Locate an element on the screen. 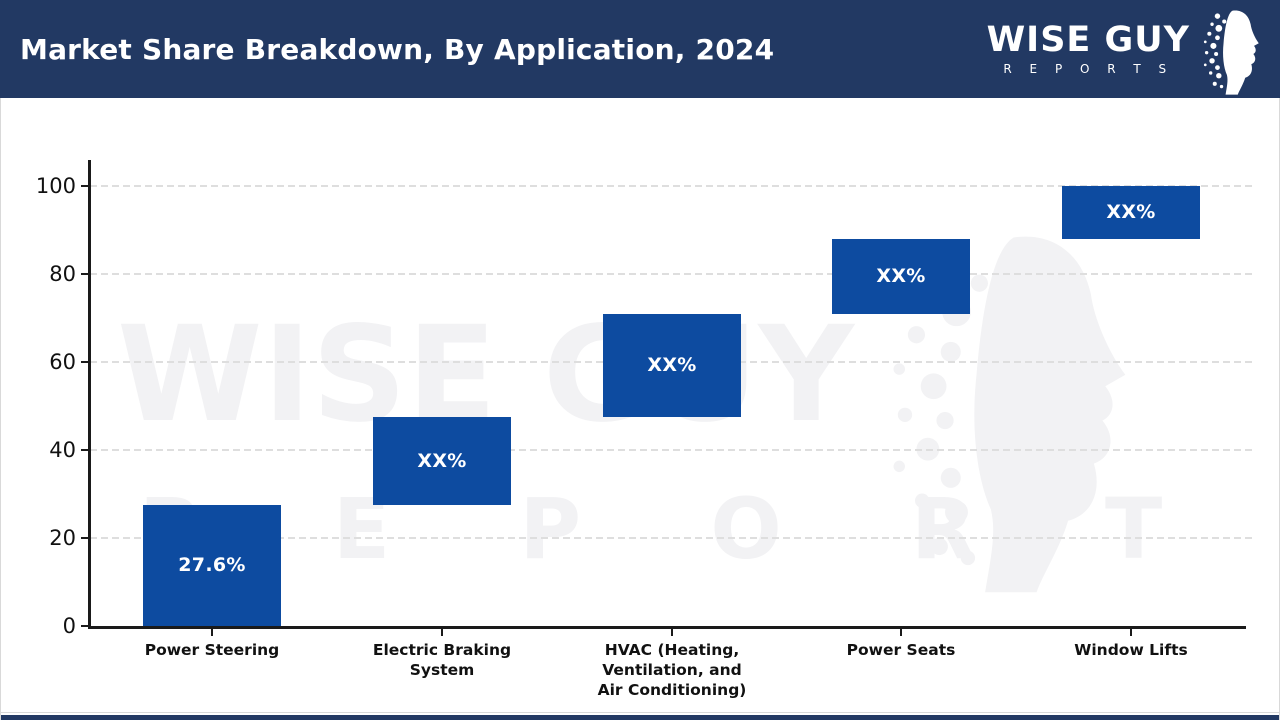 Image resolution: width=1280 pixels, height=720 pixels. x-tick-power-seats is located at coordinates (901, 632).